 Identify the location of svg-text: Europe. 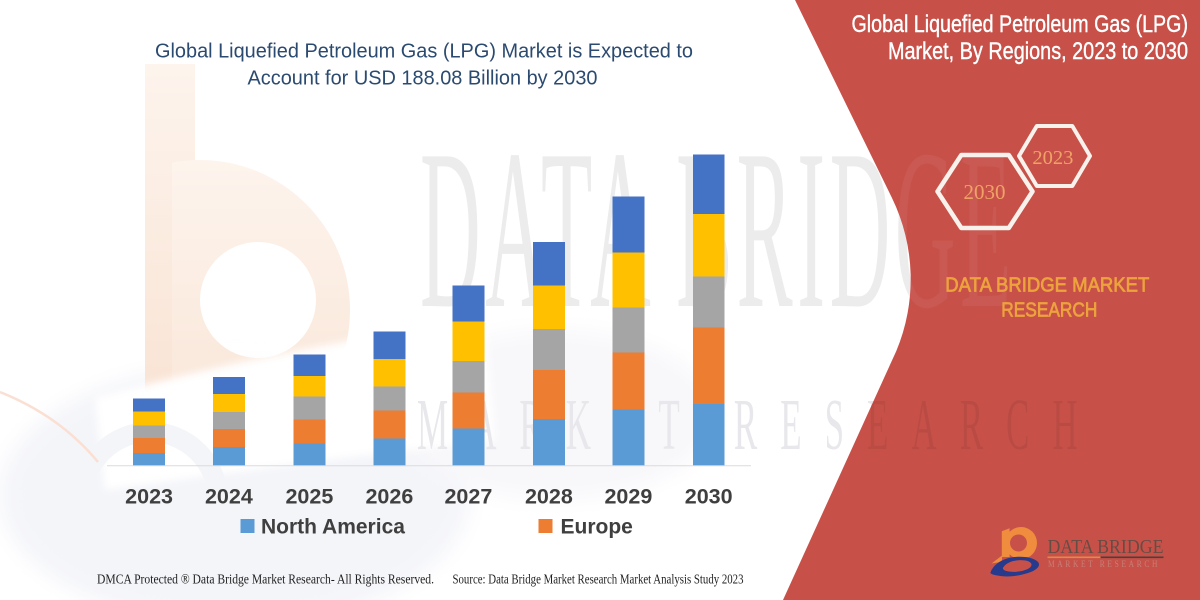
(597, 527).